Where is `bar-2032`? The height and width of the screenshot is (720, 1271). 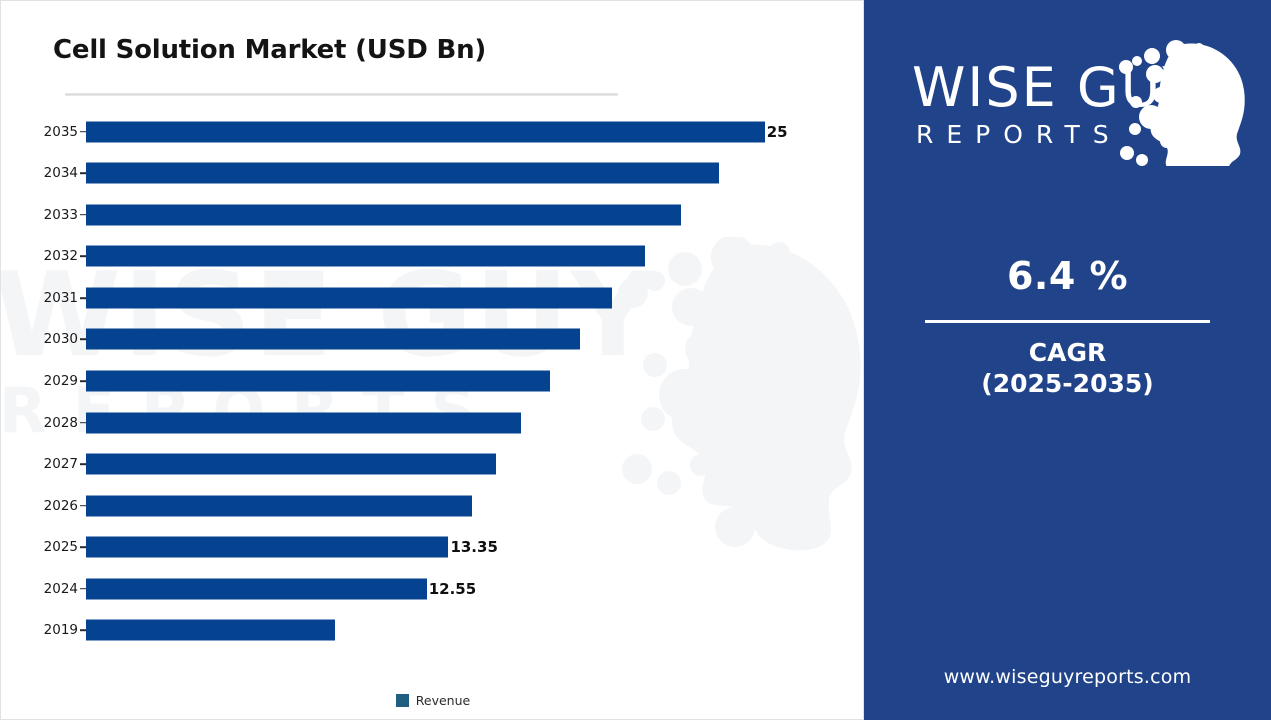
bar-2032 is located at coordinates (365, 256).